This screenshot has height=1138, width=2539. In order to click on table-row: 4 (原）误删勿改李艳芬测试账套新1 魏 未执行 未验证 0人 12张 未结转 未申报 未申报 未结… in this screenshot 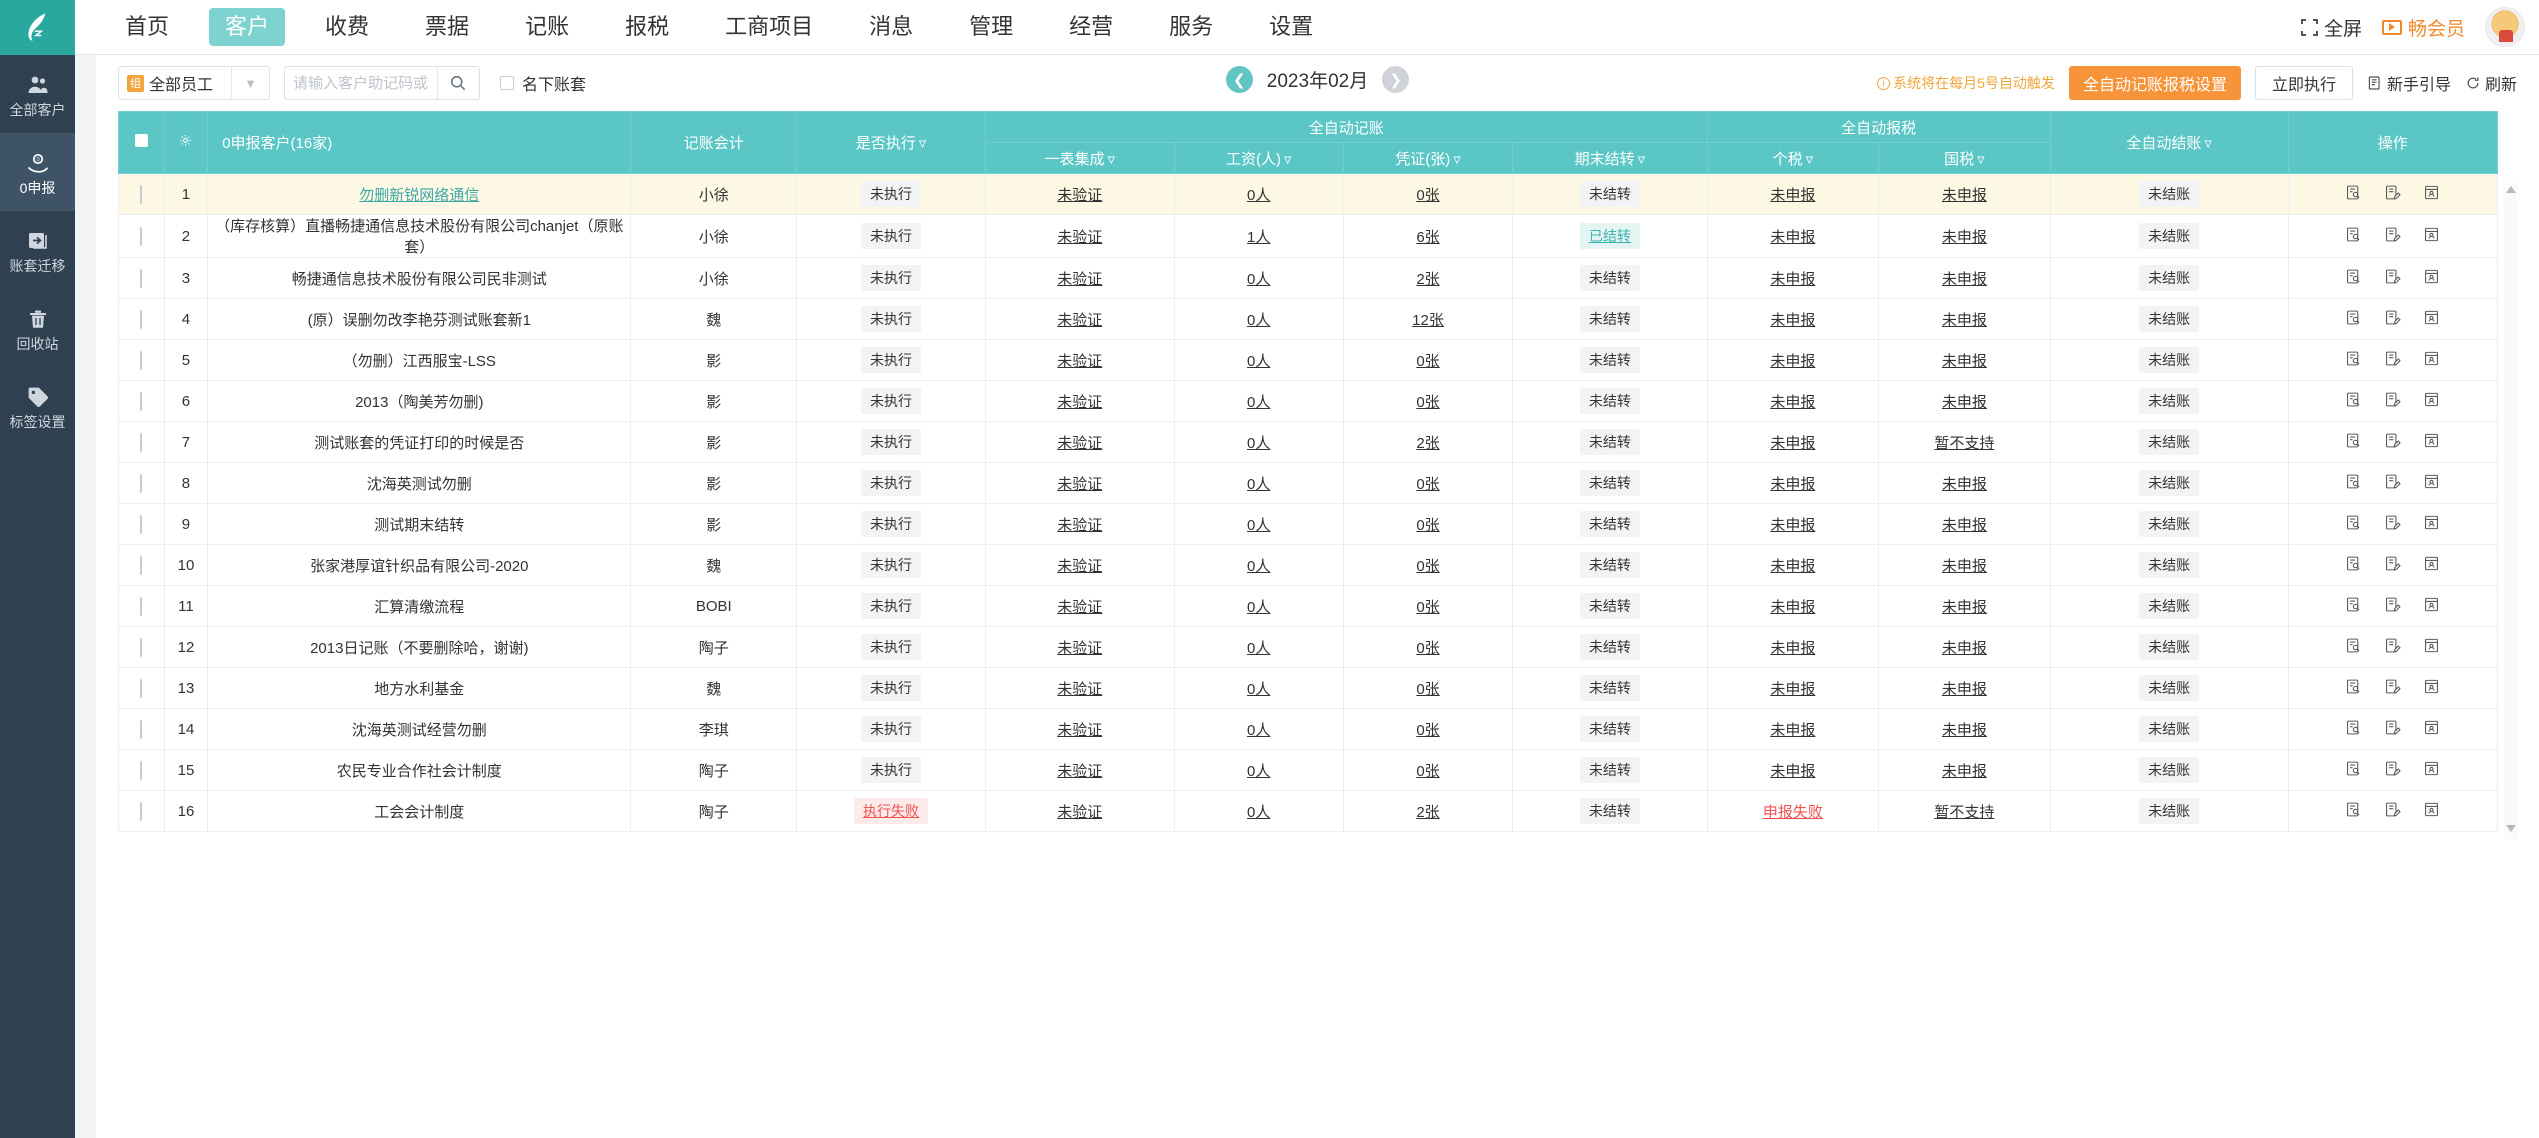, I will do `click(1308, 319)`.